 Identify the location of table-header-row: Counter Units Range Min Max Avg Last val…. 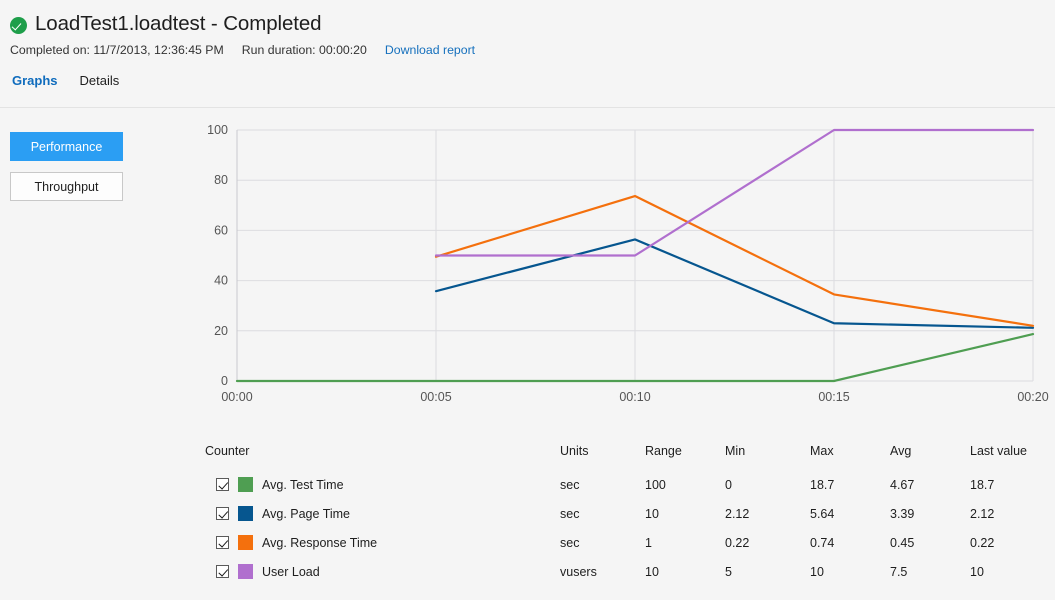
(630, 456).